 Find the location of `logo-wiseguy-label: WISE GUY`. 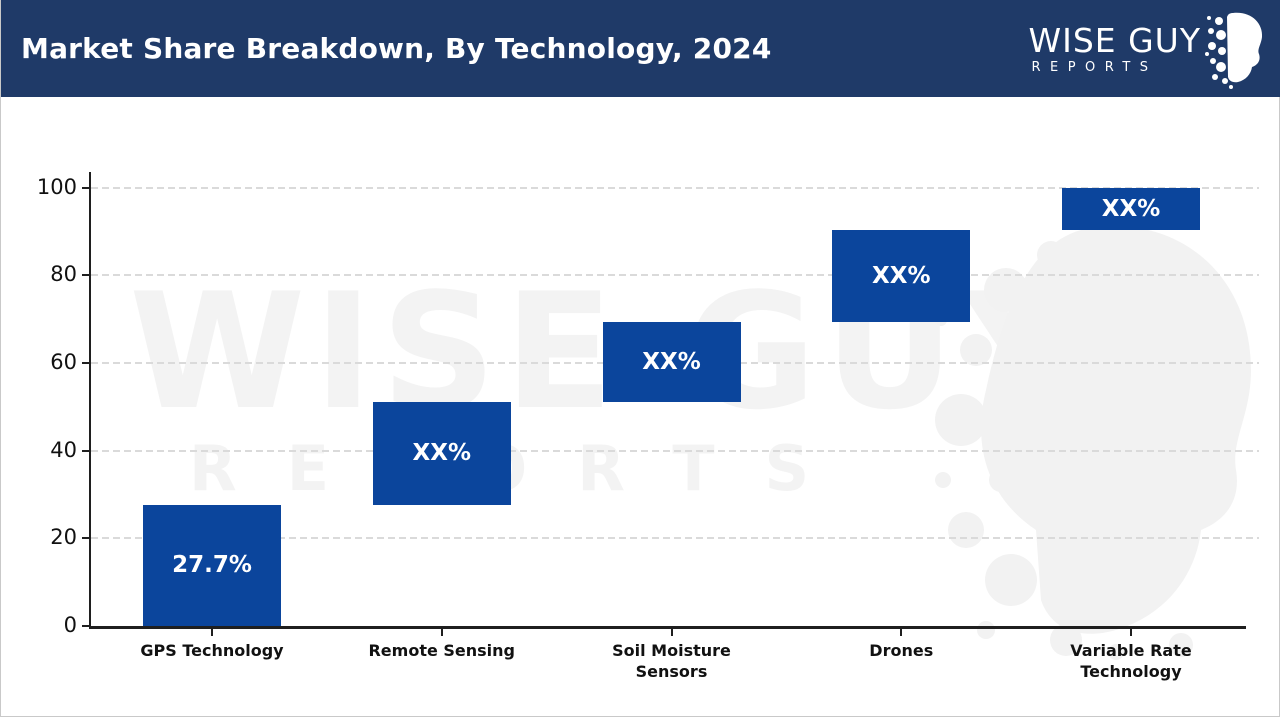

logo-wiseguy-label: WISE GUY is located at coordinates (1114, 40).